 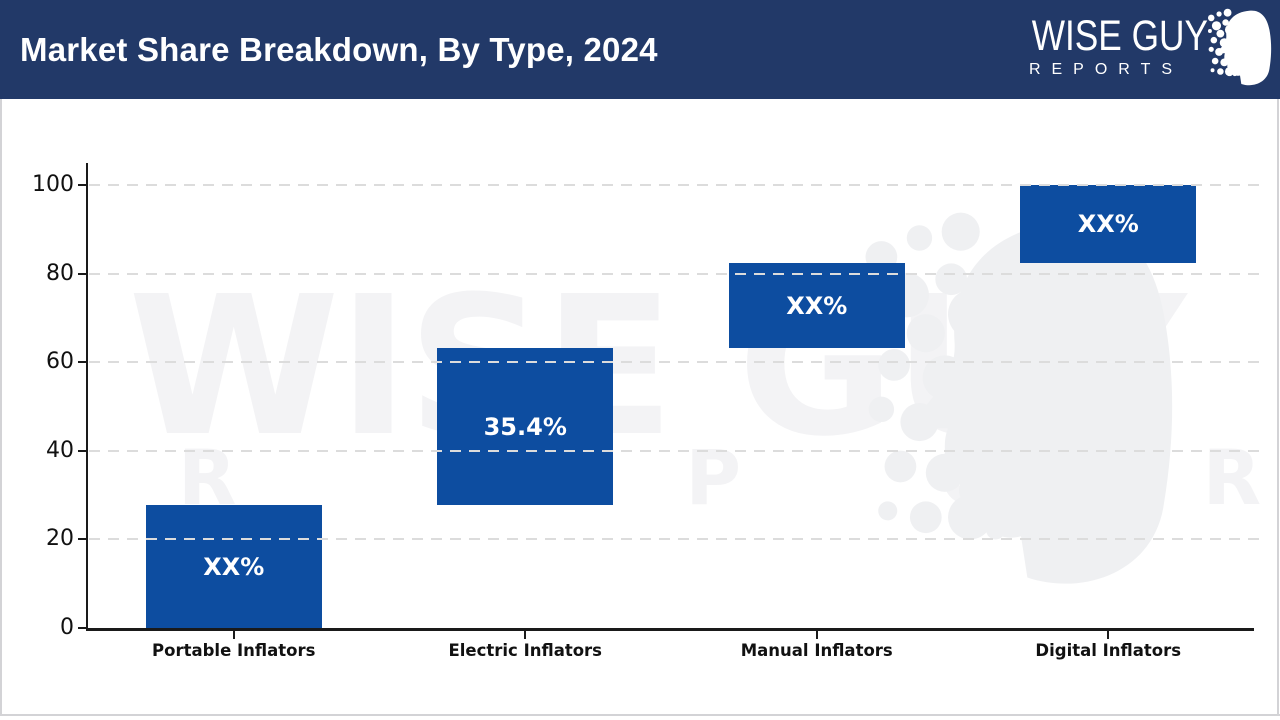 What do you see at coordinates (816, 650) in the screenshot?
I see `x-category-label: Manual Inflators` at bounding box center [816, 650].